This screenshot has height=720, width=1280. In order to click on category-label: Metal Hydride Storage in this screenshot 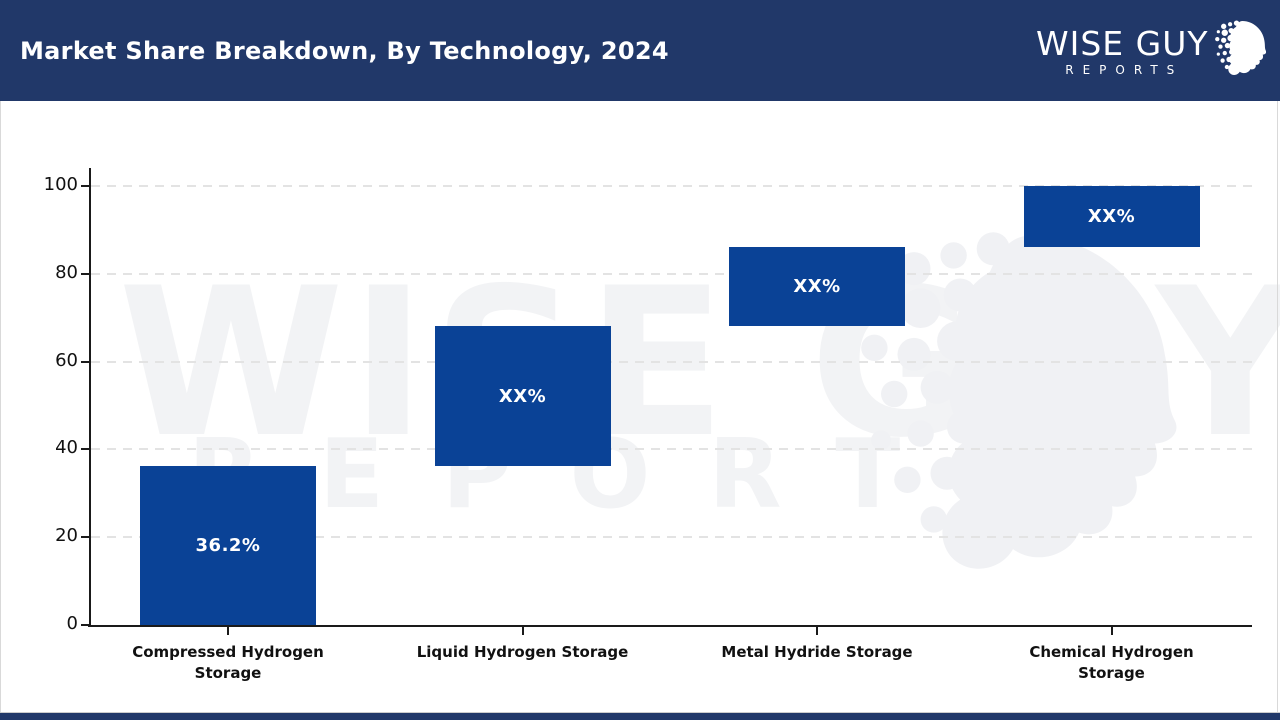, I will do `click(817, 652)`.